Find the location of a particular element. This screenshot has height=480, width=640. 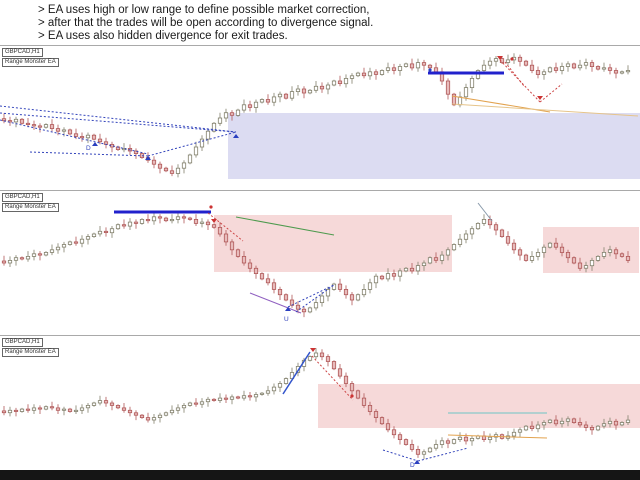

bottom-bar is located at coordinates (320, 475).